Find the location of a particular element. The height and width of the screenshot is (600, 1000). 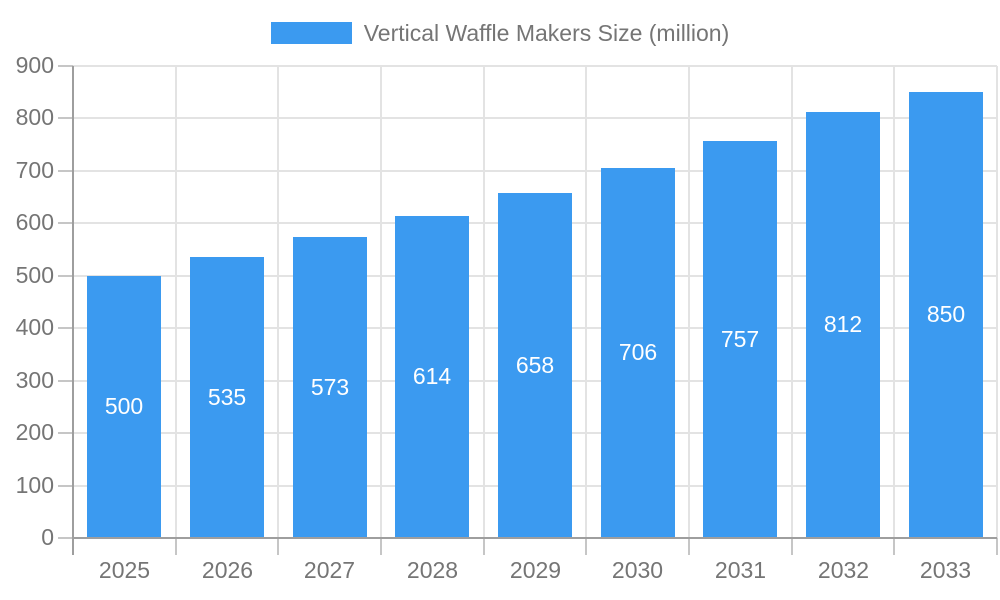

y-axis-line is located at coordinates (73, 310).